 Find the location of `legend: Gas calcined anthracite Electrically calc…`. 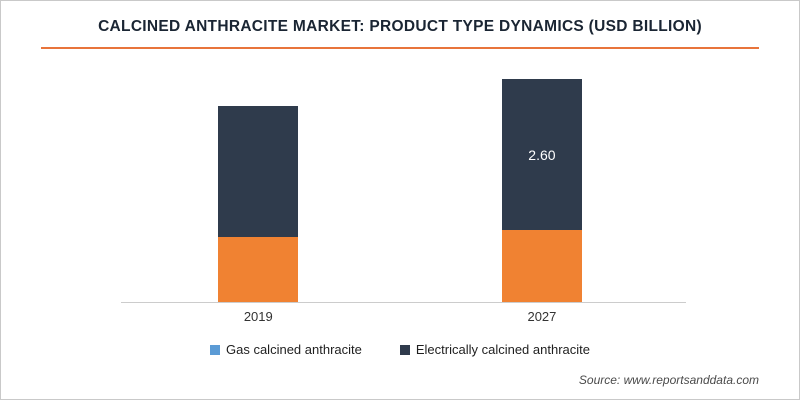

legend: Gas calcined anthracite Electrically calc… is located at coordinates (400, 349).